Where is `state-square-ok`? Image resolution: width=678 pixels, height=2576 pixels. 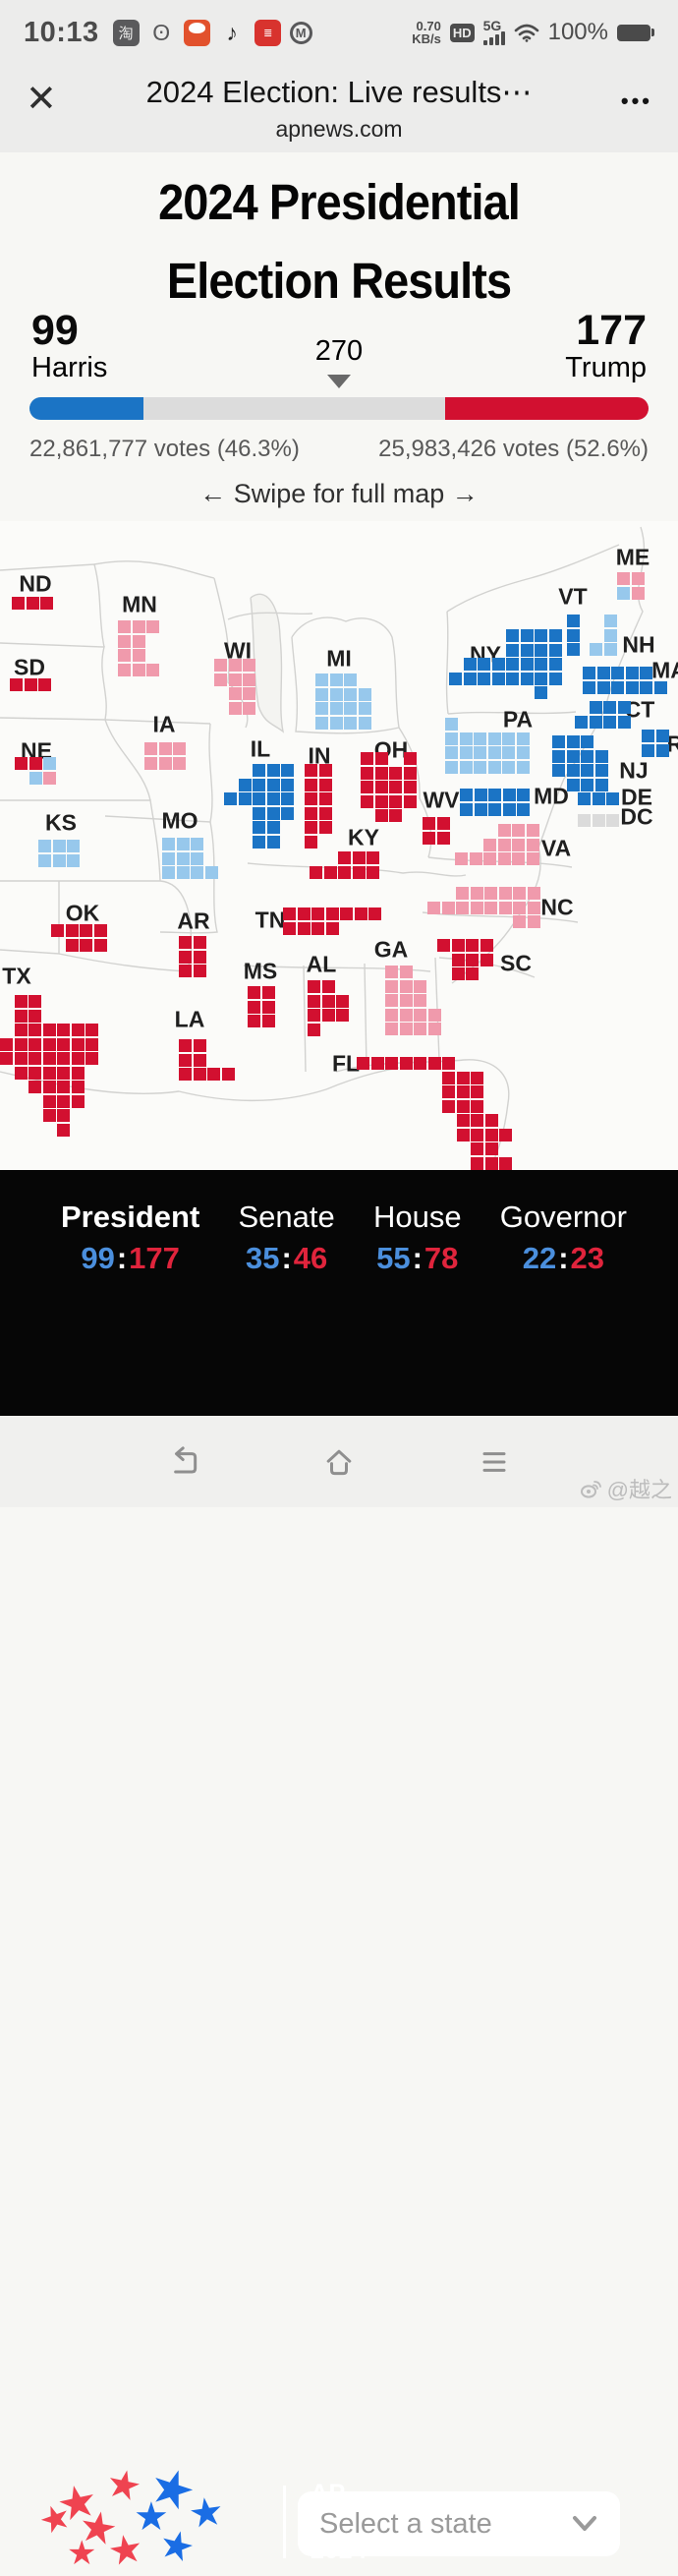 state-square-ok is located at coordinates (72, 945).